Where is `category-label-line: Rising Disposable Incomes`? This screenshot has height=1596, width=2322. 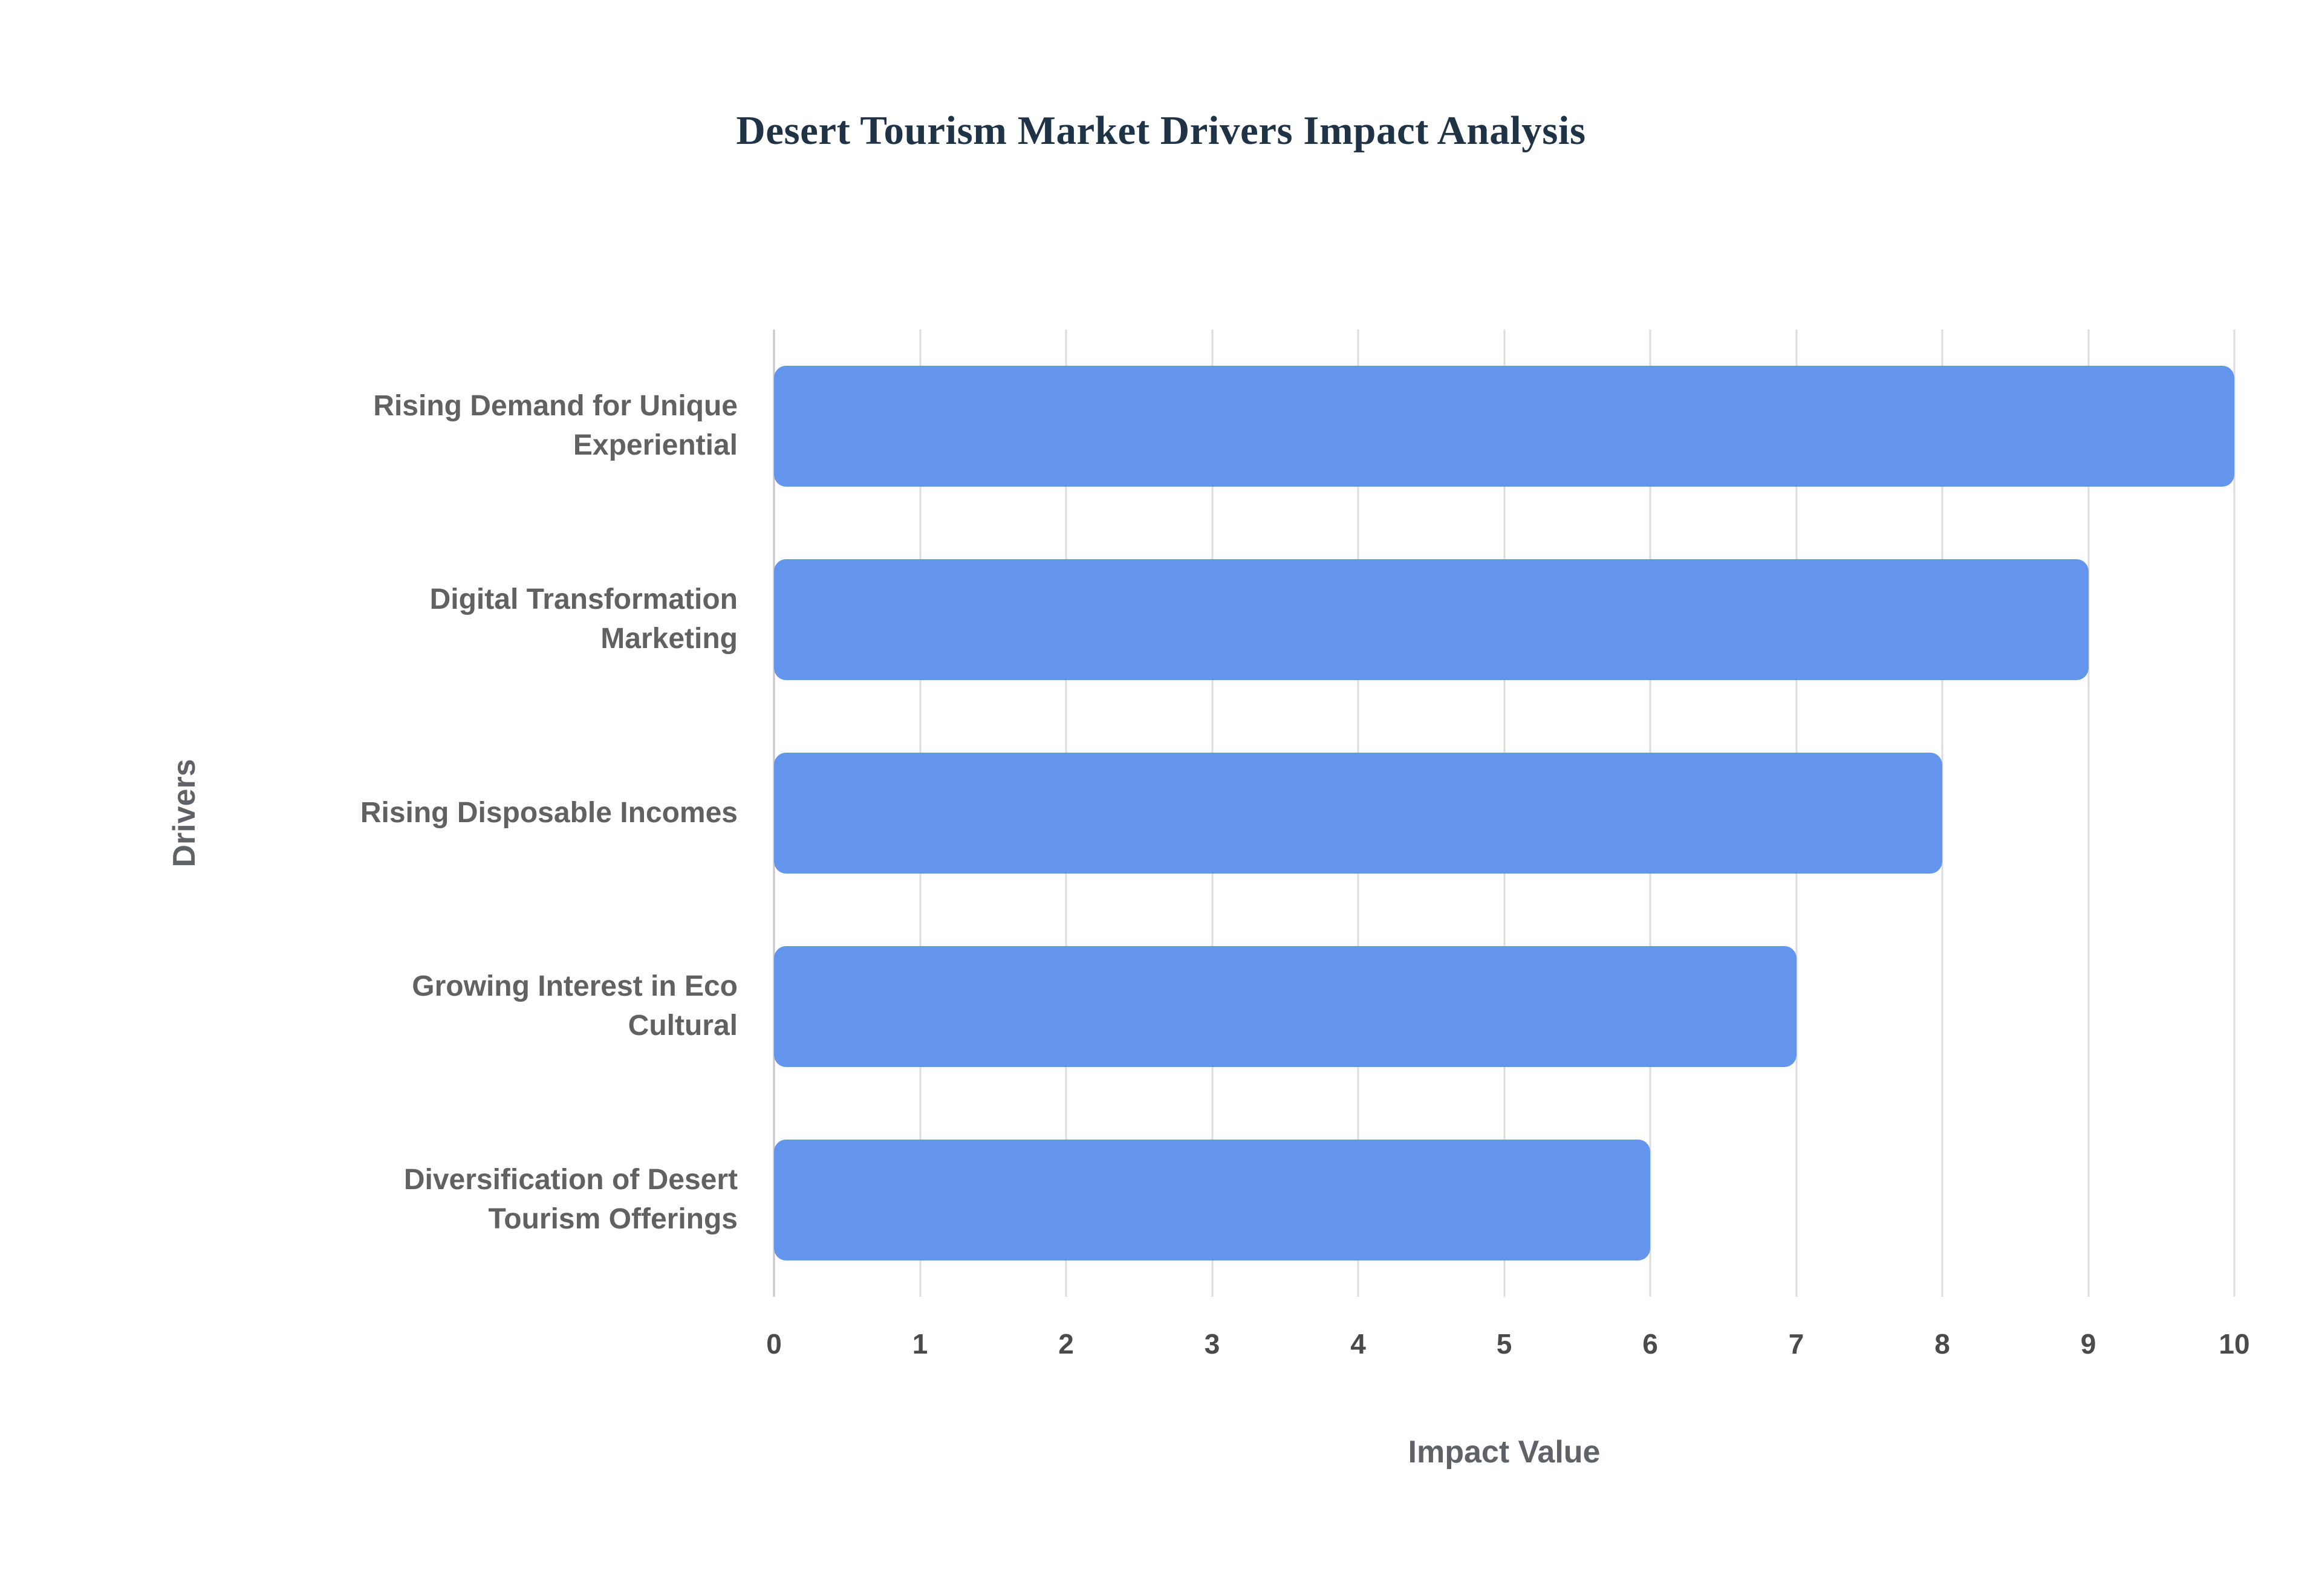
category-label-line: Rising Disposable Incomes is located at coordinates (549, 812).